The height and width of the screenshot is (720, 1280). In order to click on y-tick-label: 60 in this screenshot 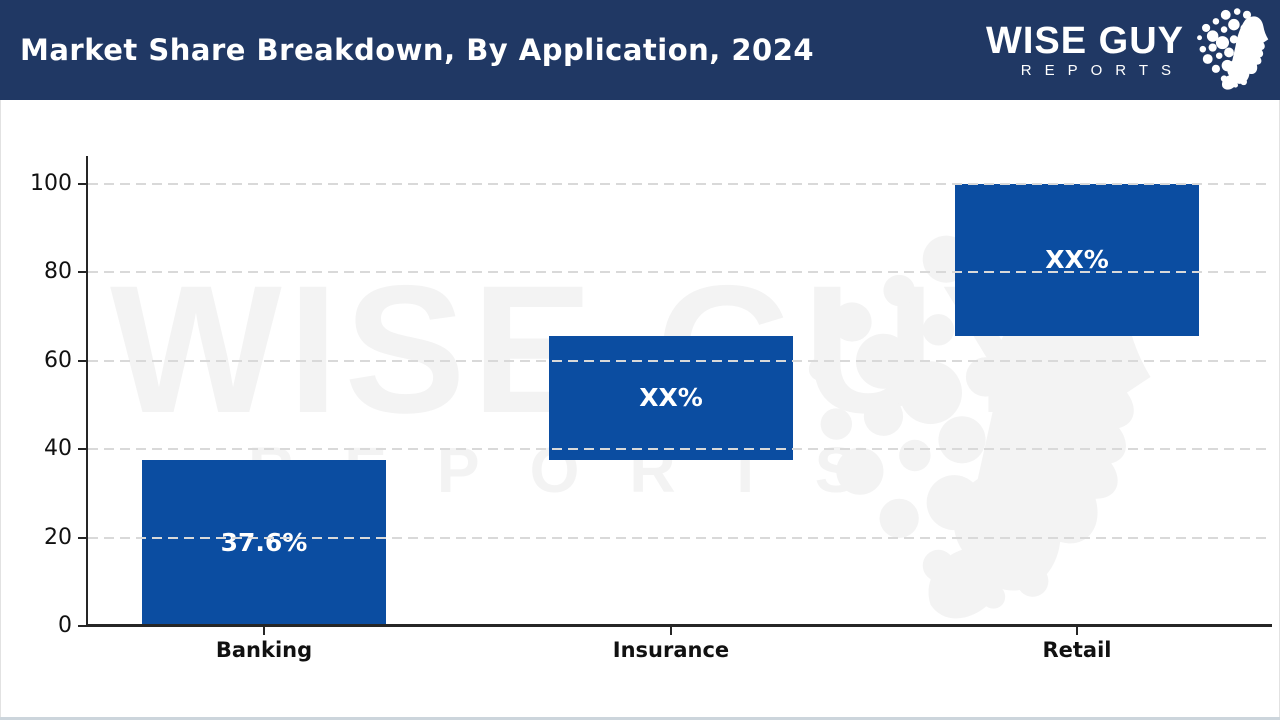, I will do `click(58, 360)`.